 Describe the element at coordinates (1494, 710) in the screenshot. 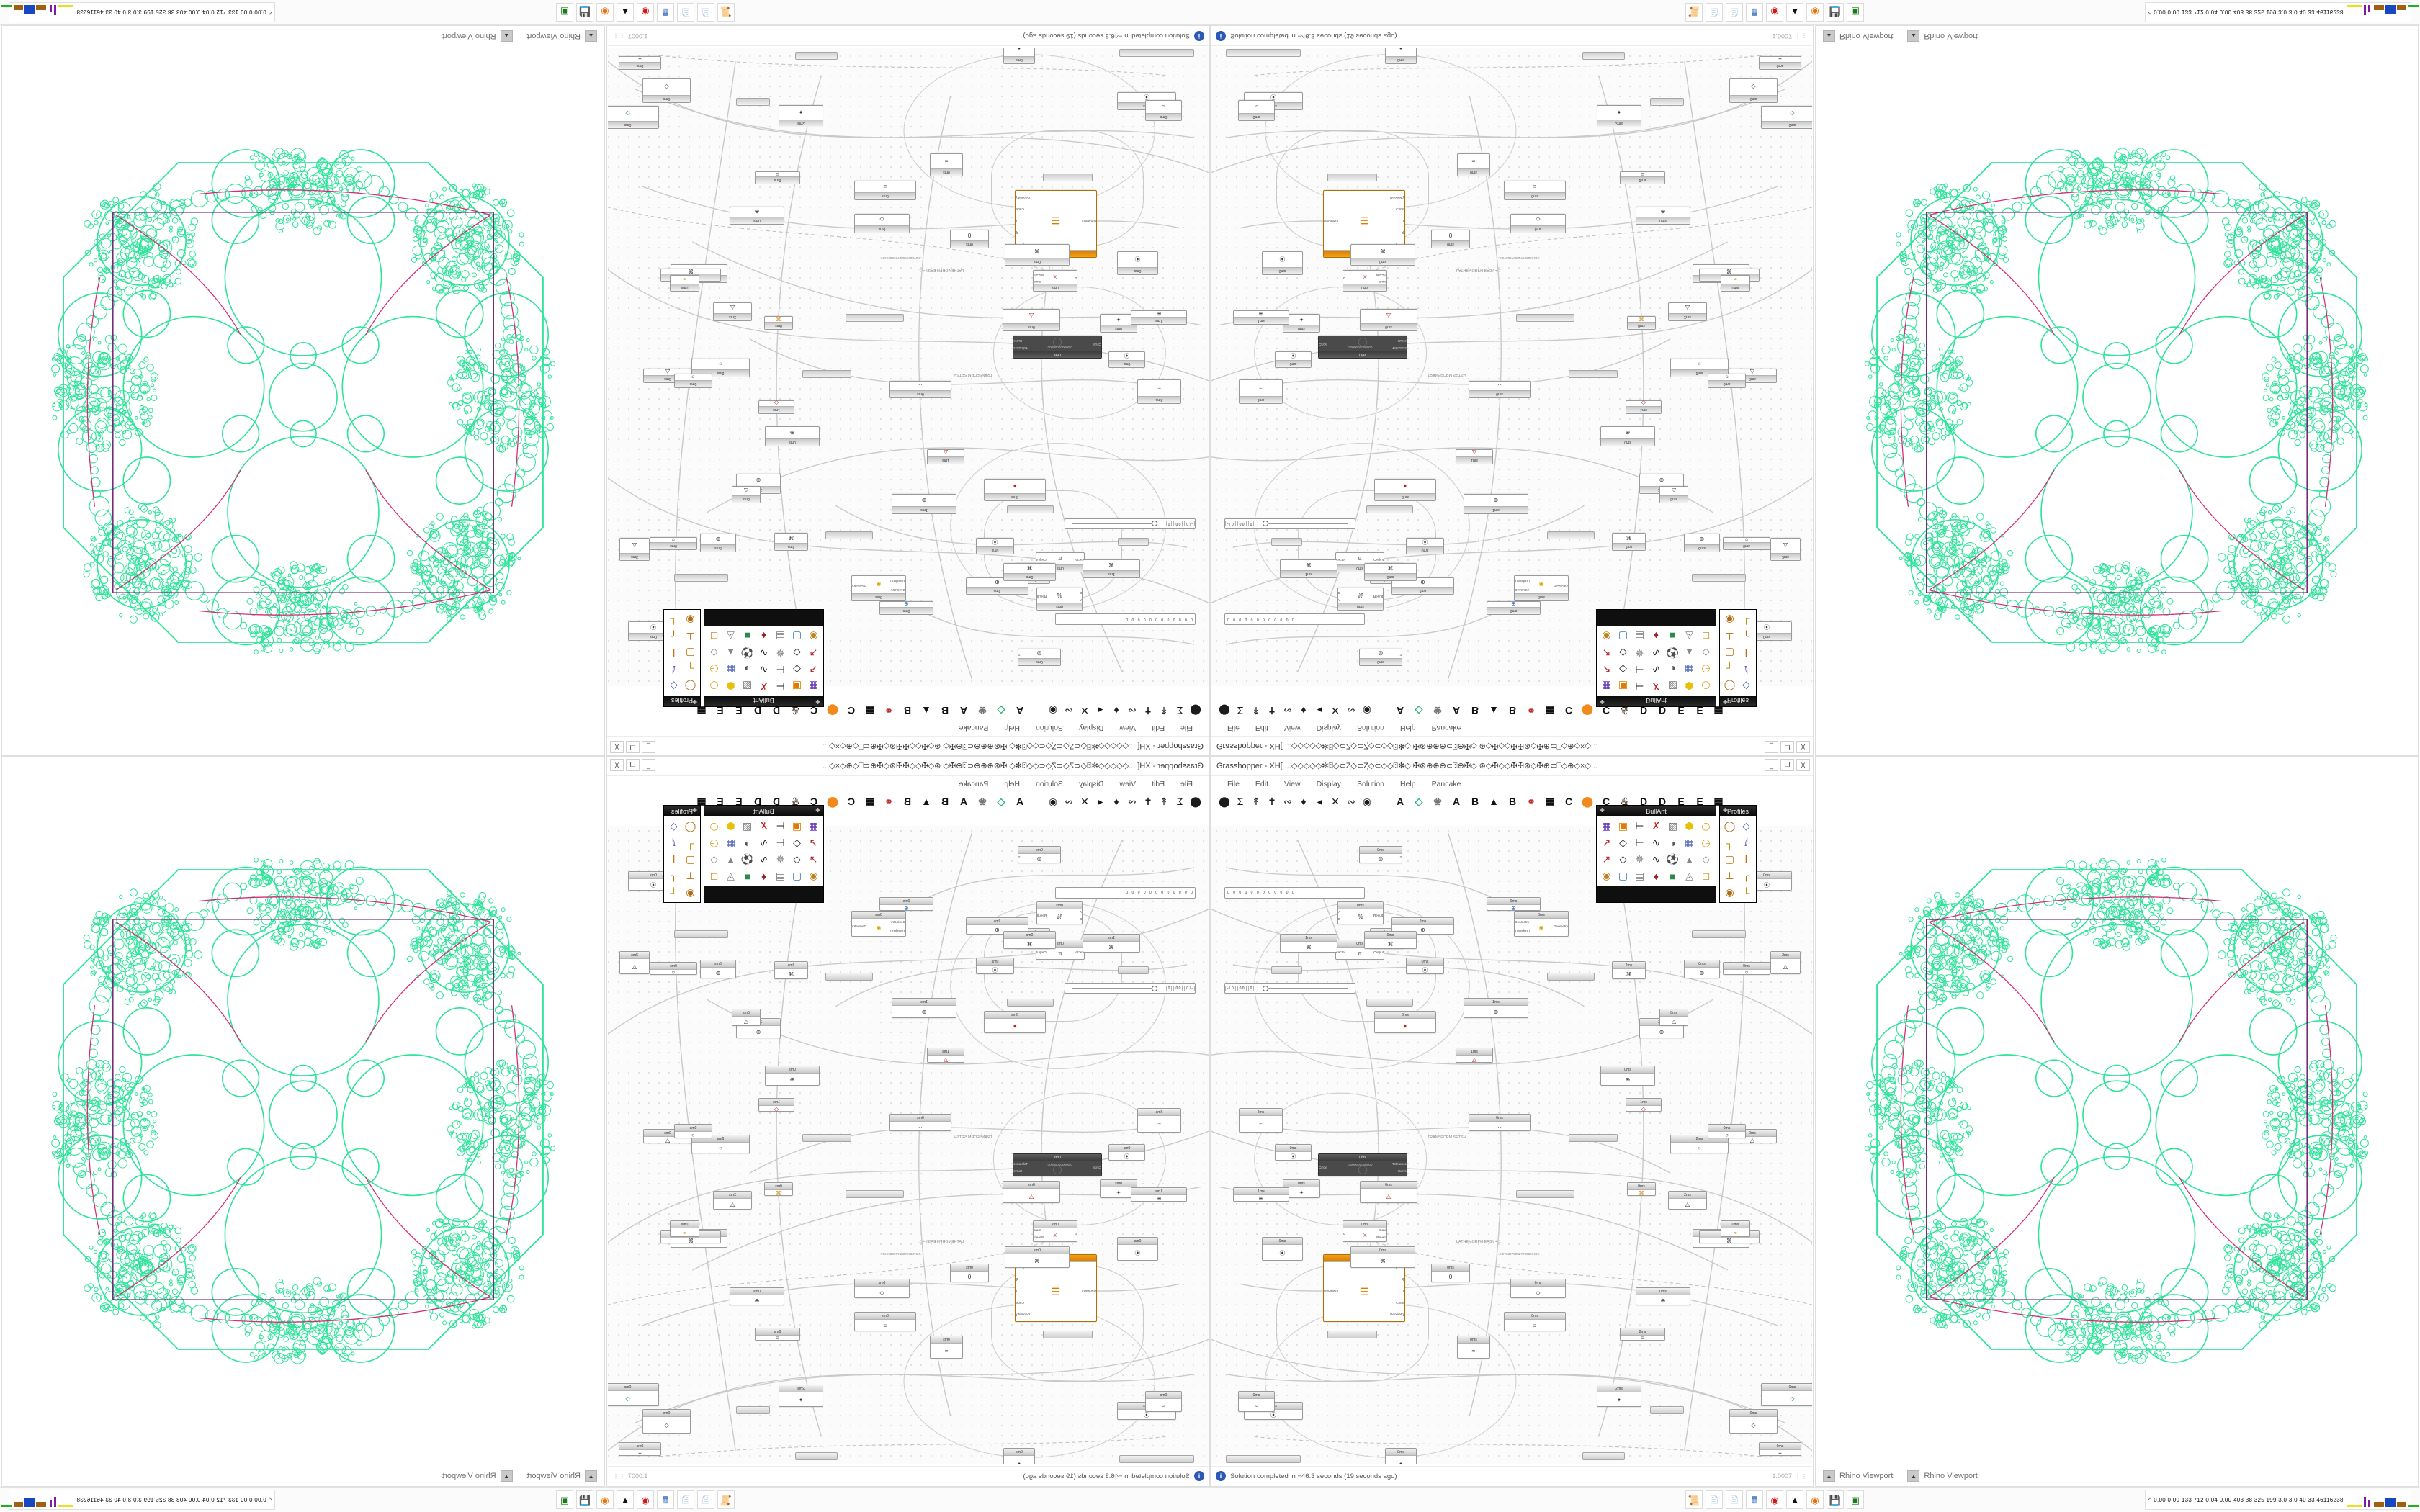

I see `tab-surface-icon: ▲` at that location.